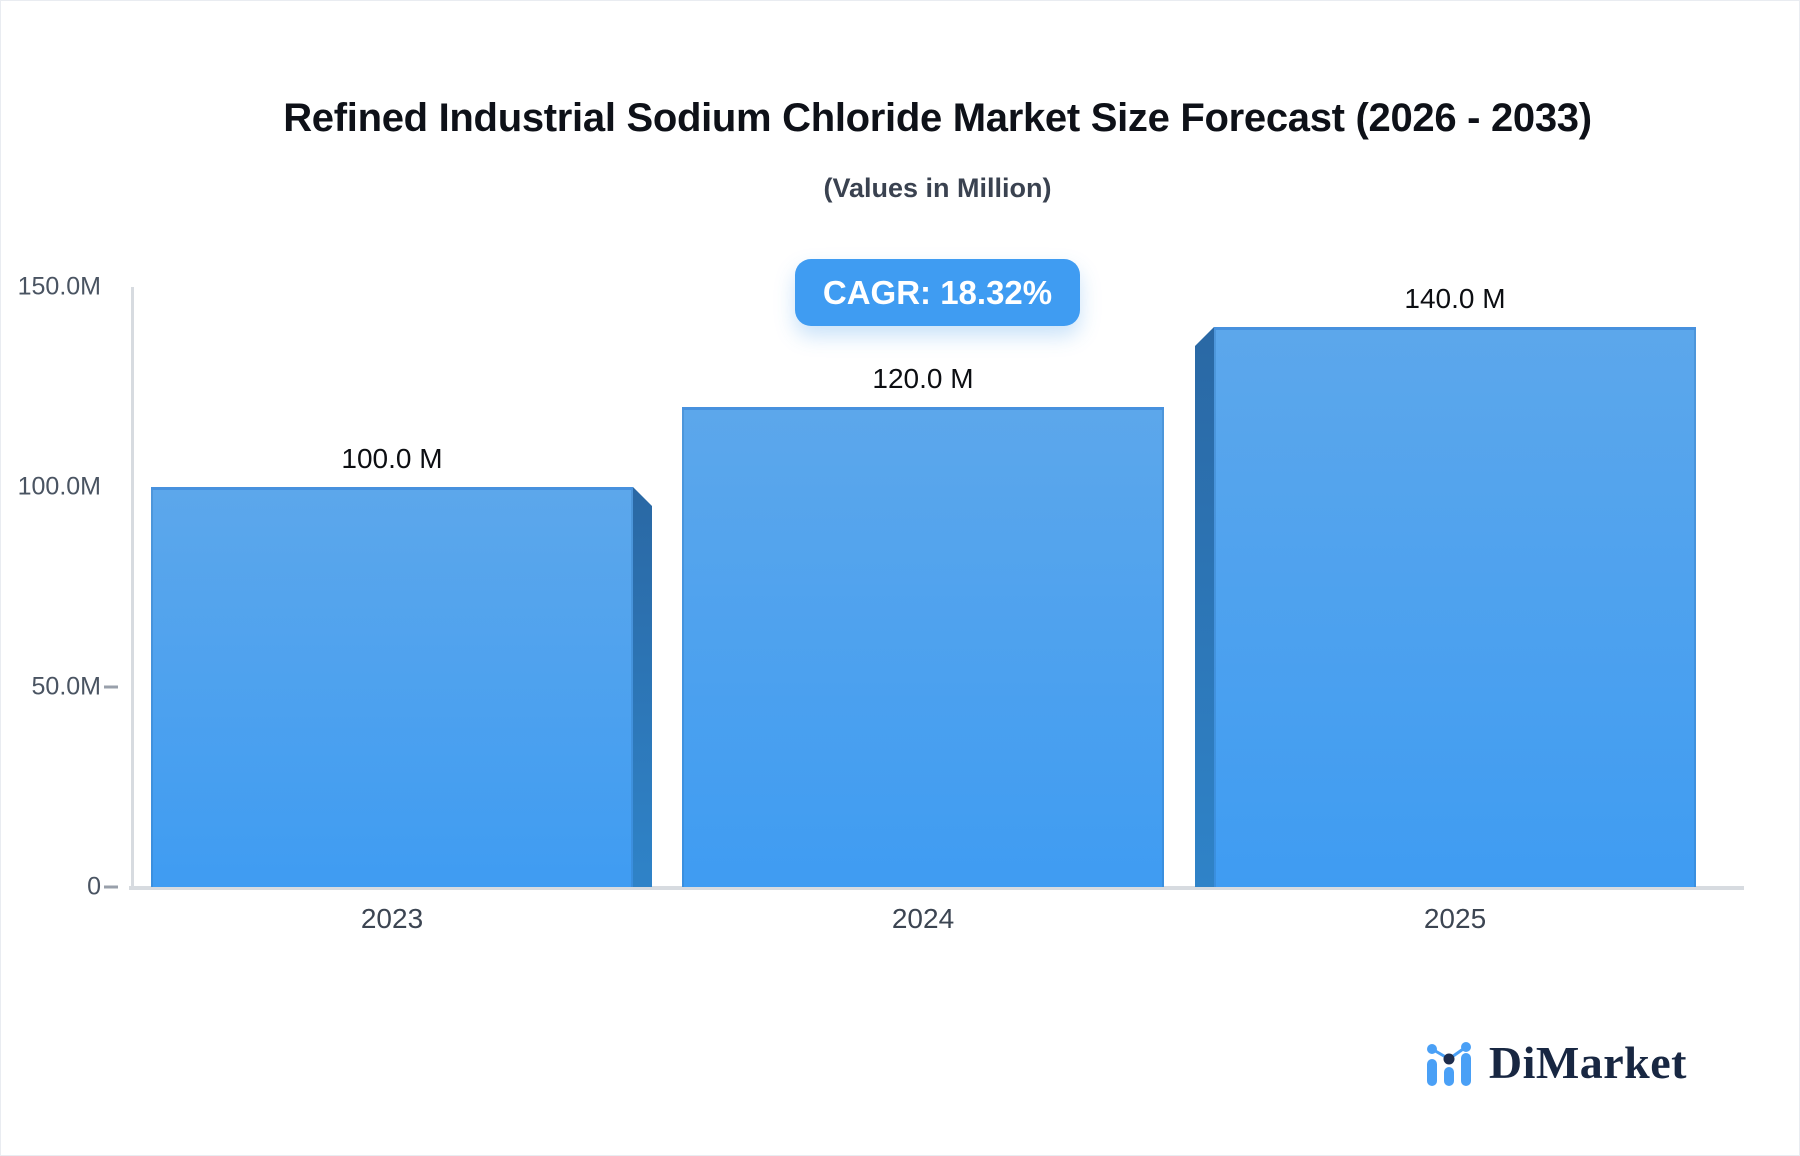  What do you see at coordinates (1448, 1064) in the screenshot?
I see `bar-chart-logo-icon` at bounding box center [1448, 1064].